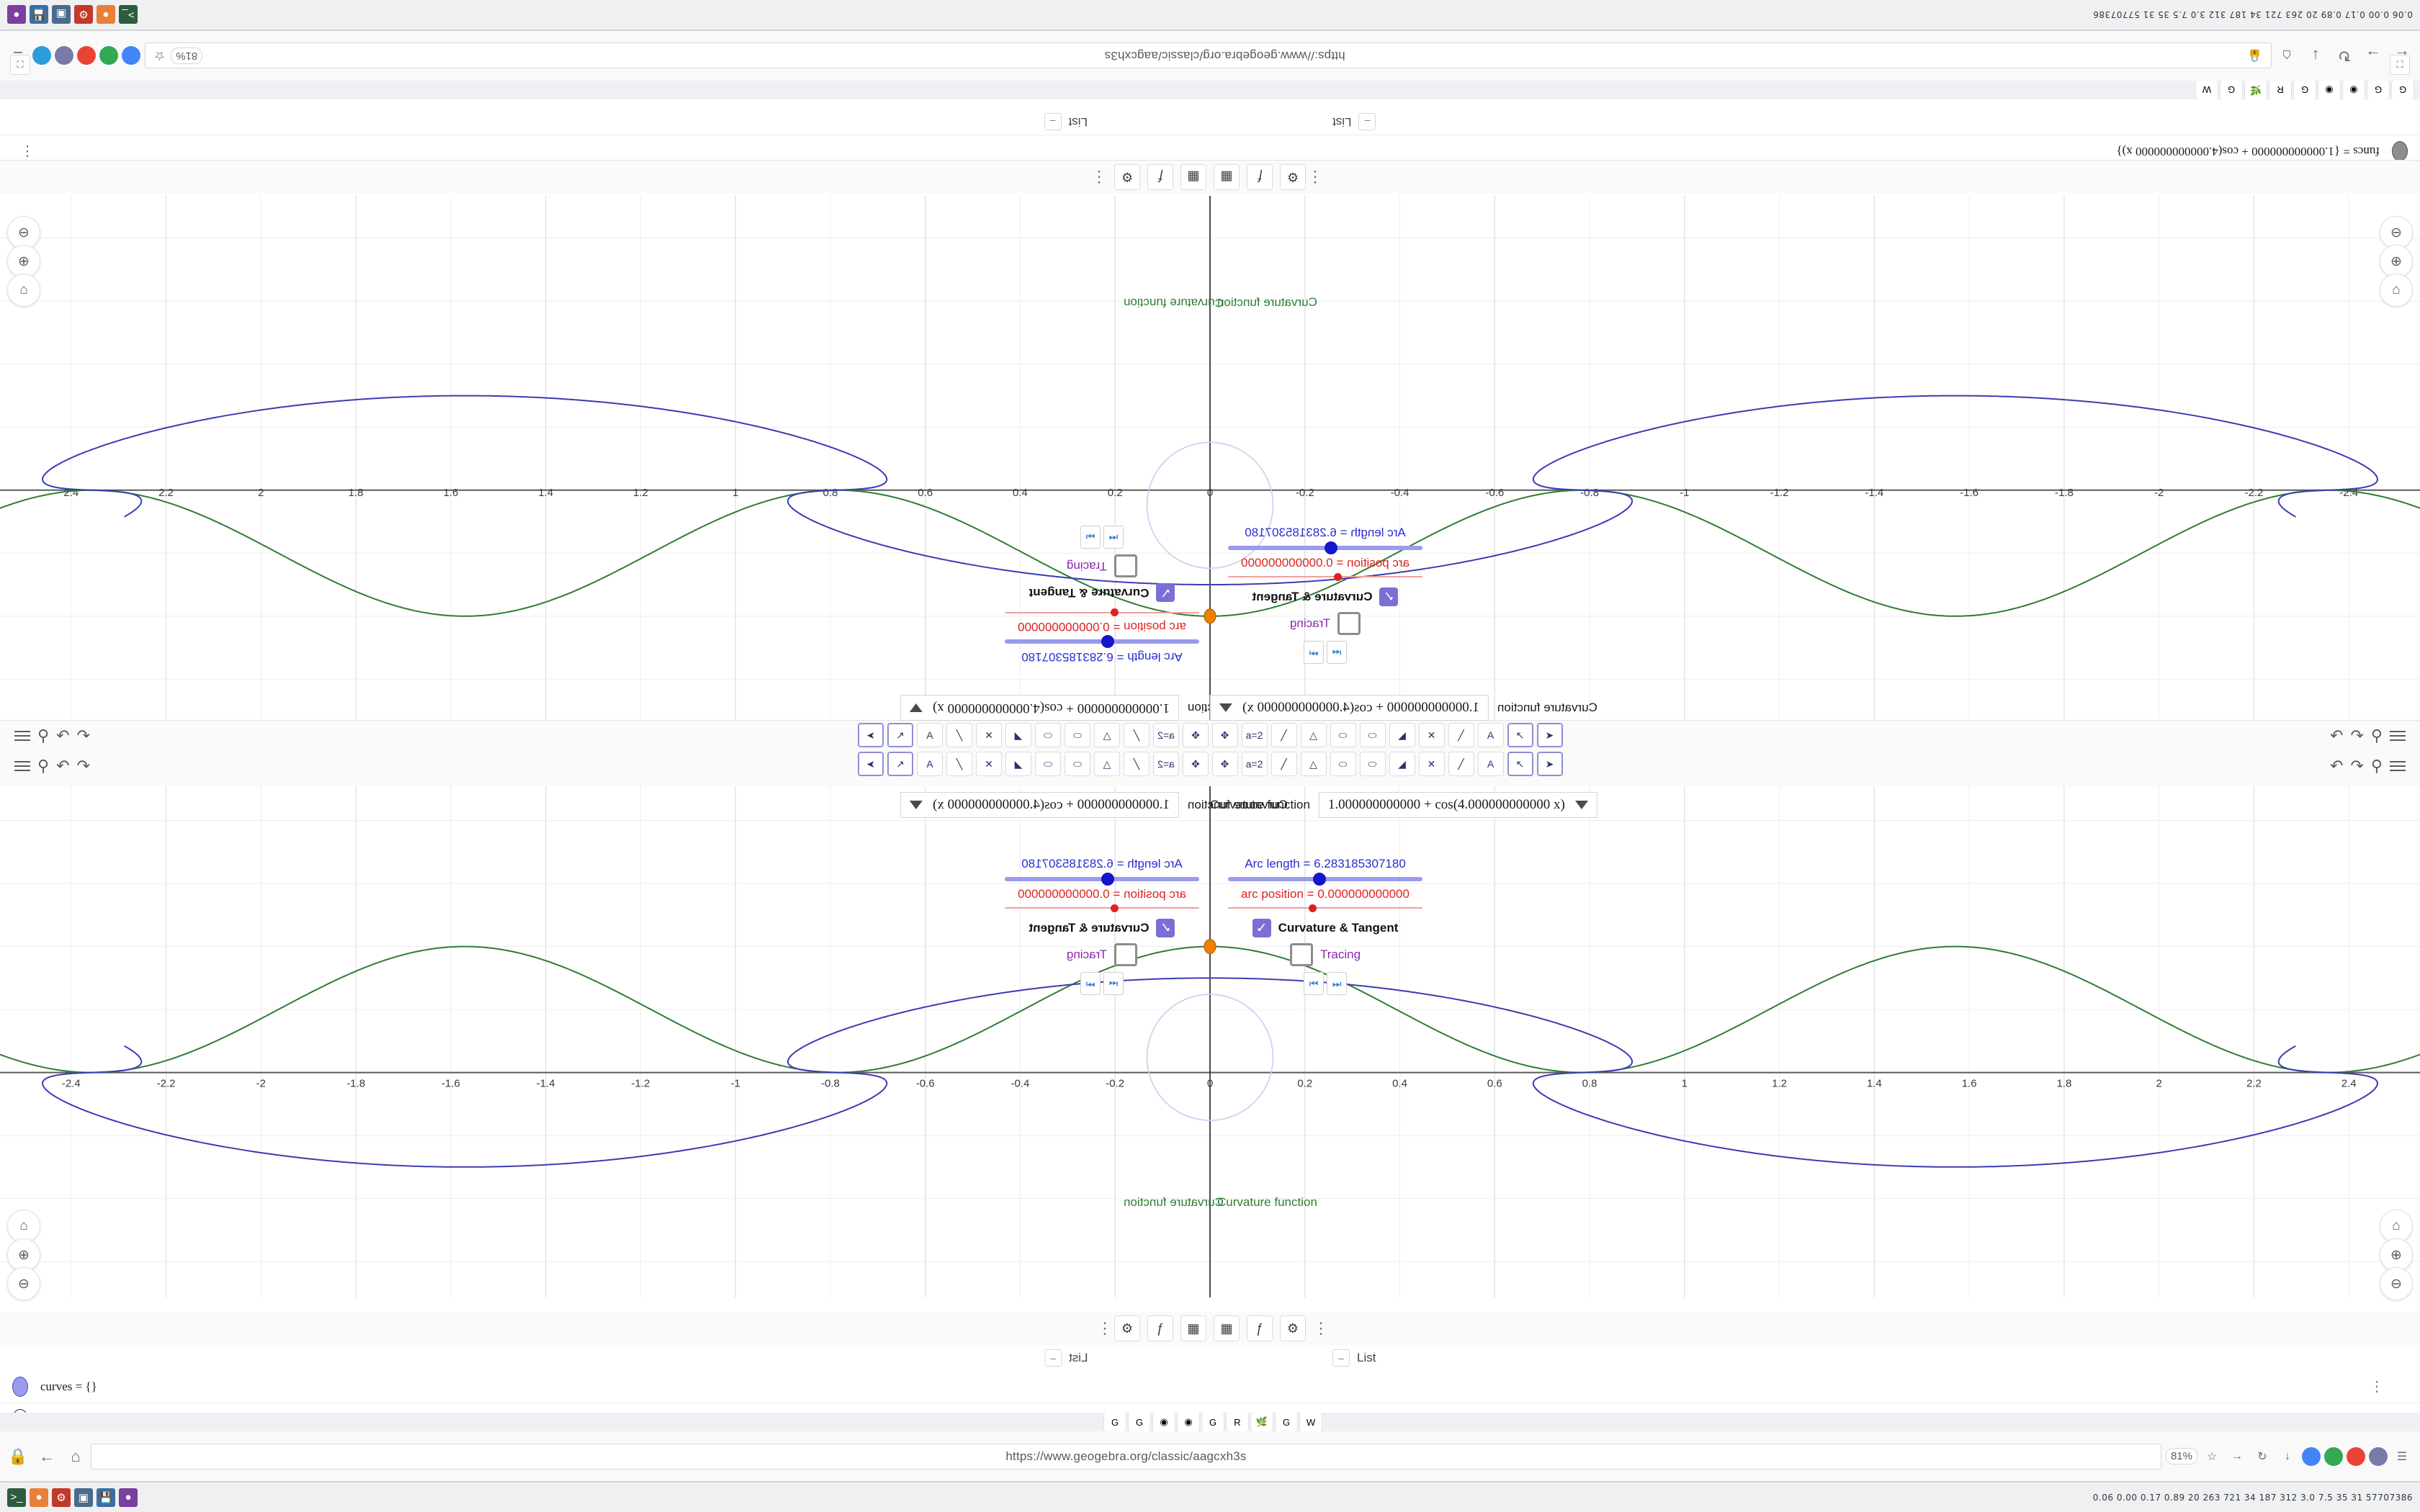  Describe the element at coordinates (1102, 592) in the screenshot. I see `curvature-tangent-checkbox-row: ✓ Curvature & Tangent` at that location.